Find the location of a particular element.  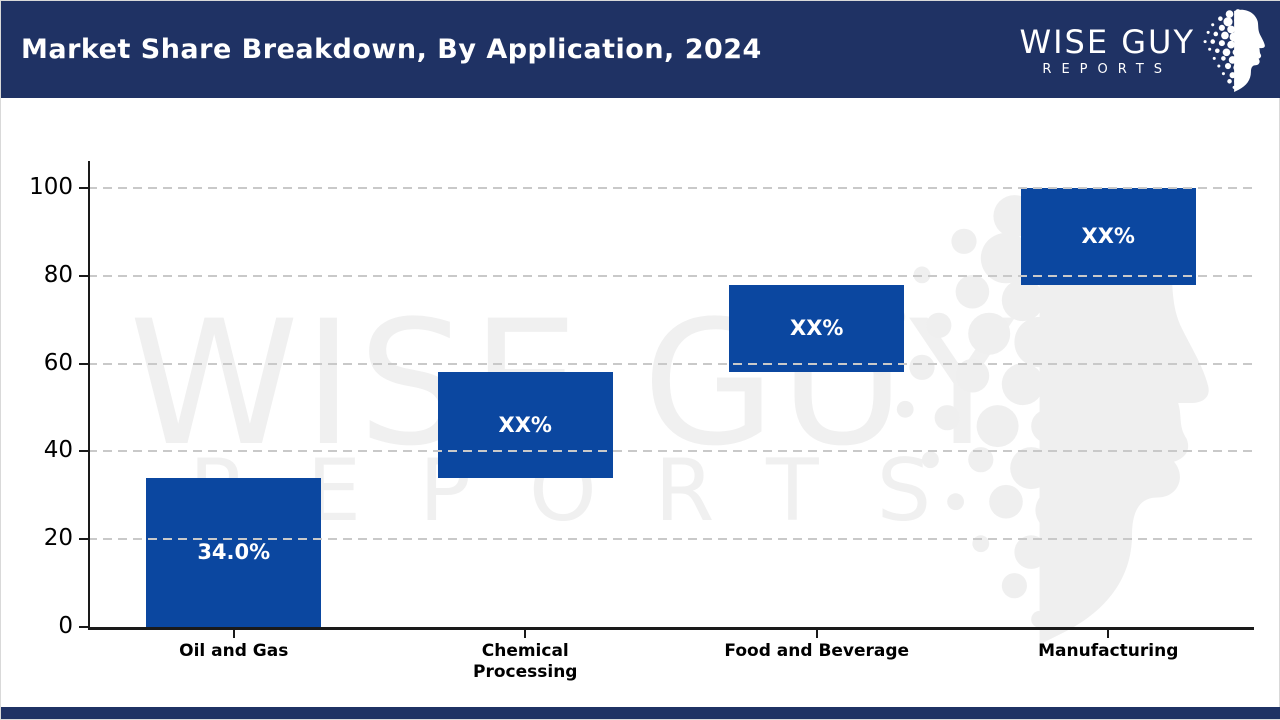

y-tick-label: 80 is located at coordinates (58, 274).